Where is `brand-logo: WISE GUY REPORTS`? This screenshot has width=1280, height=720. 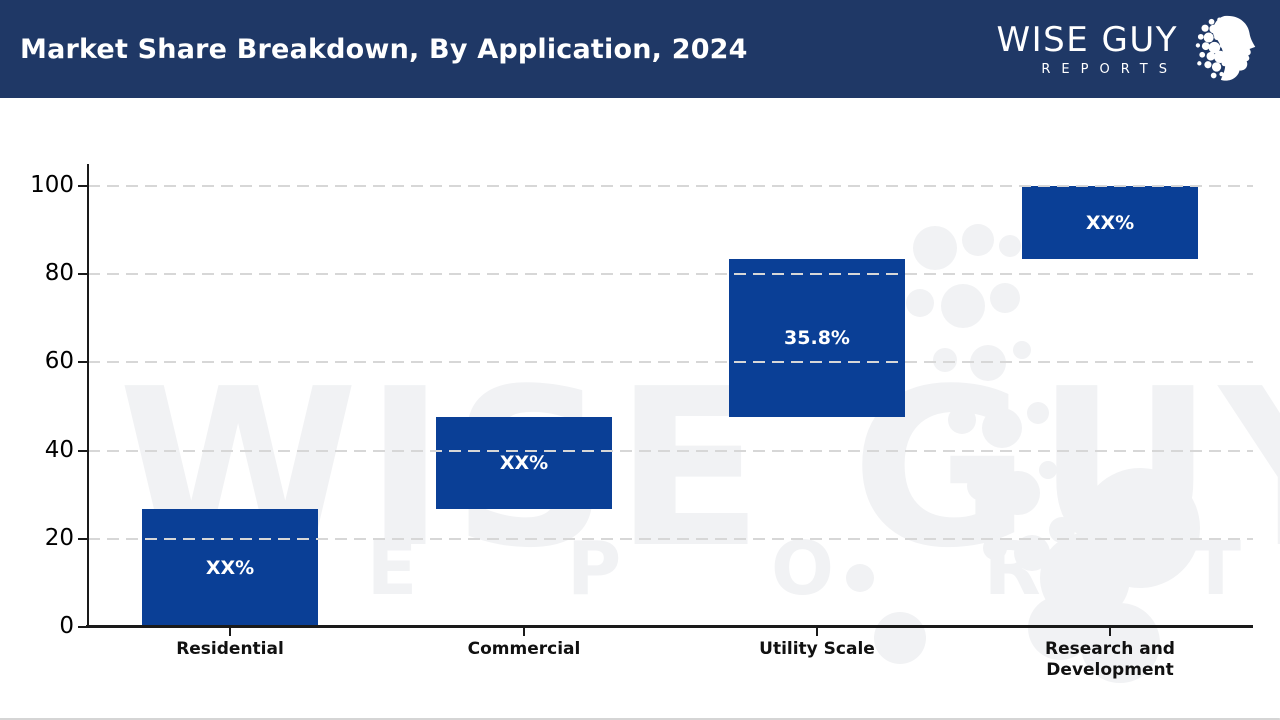
brand-logo: WISE GUY REPORTS is located at coordinates (1133, 49).